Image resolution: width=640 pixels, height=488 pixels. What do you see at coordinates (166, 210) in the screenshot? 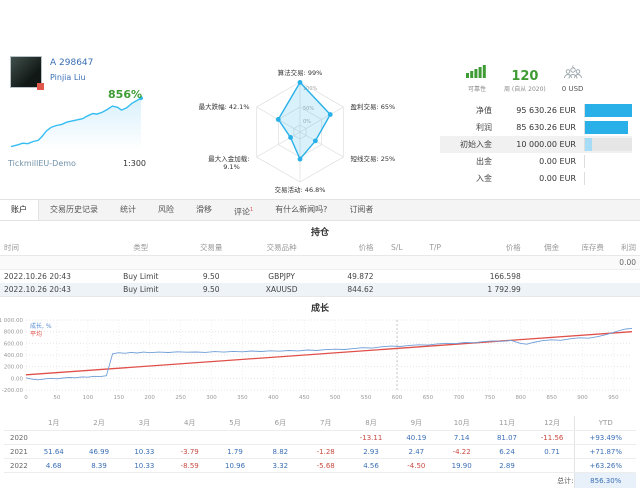
I see `tab-risks: 风险` at bounding box center [166, 210].